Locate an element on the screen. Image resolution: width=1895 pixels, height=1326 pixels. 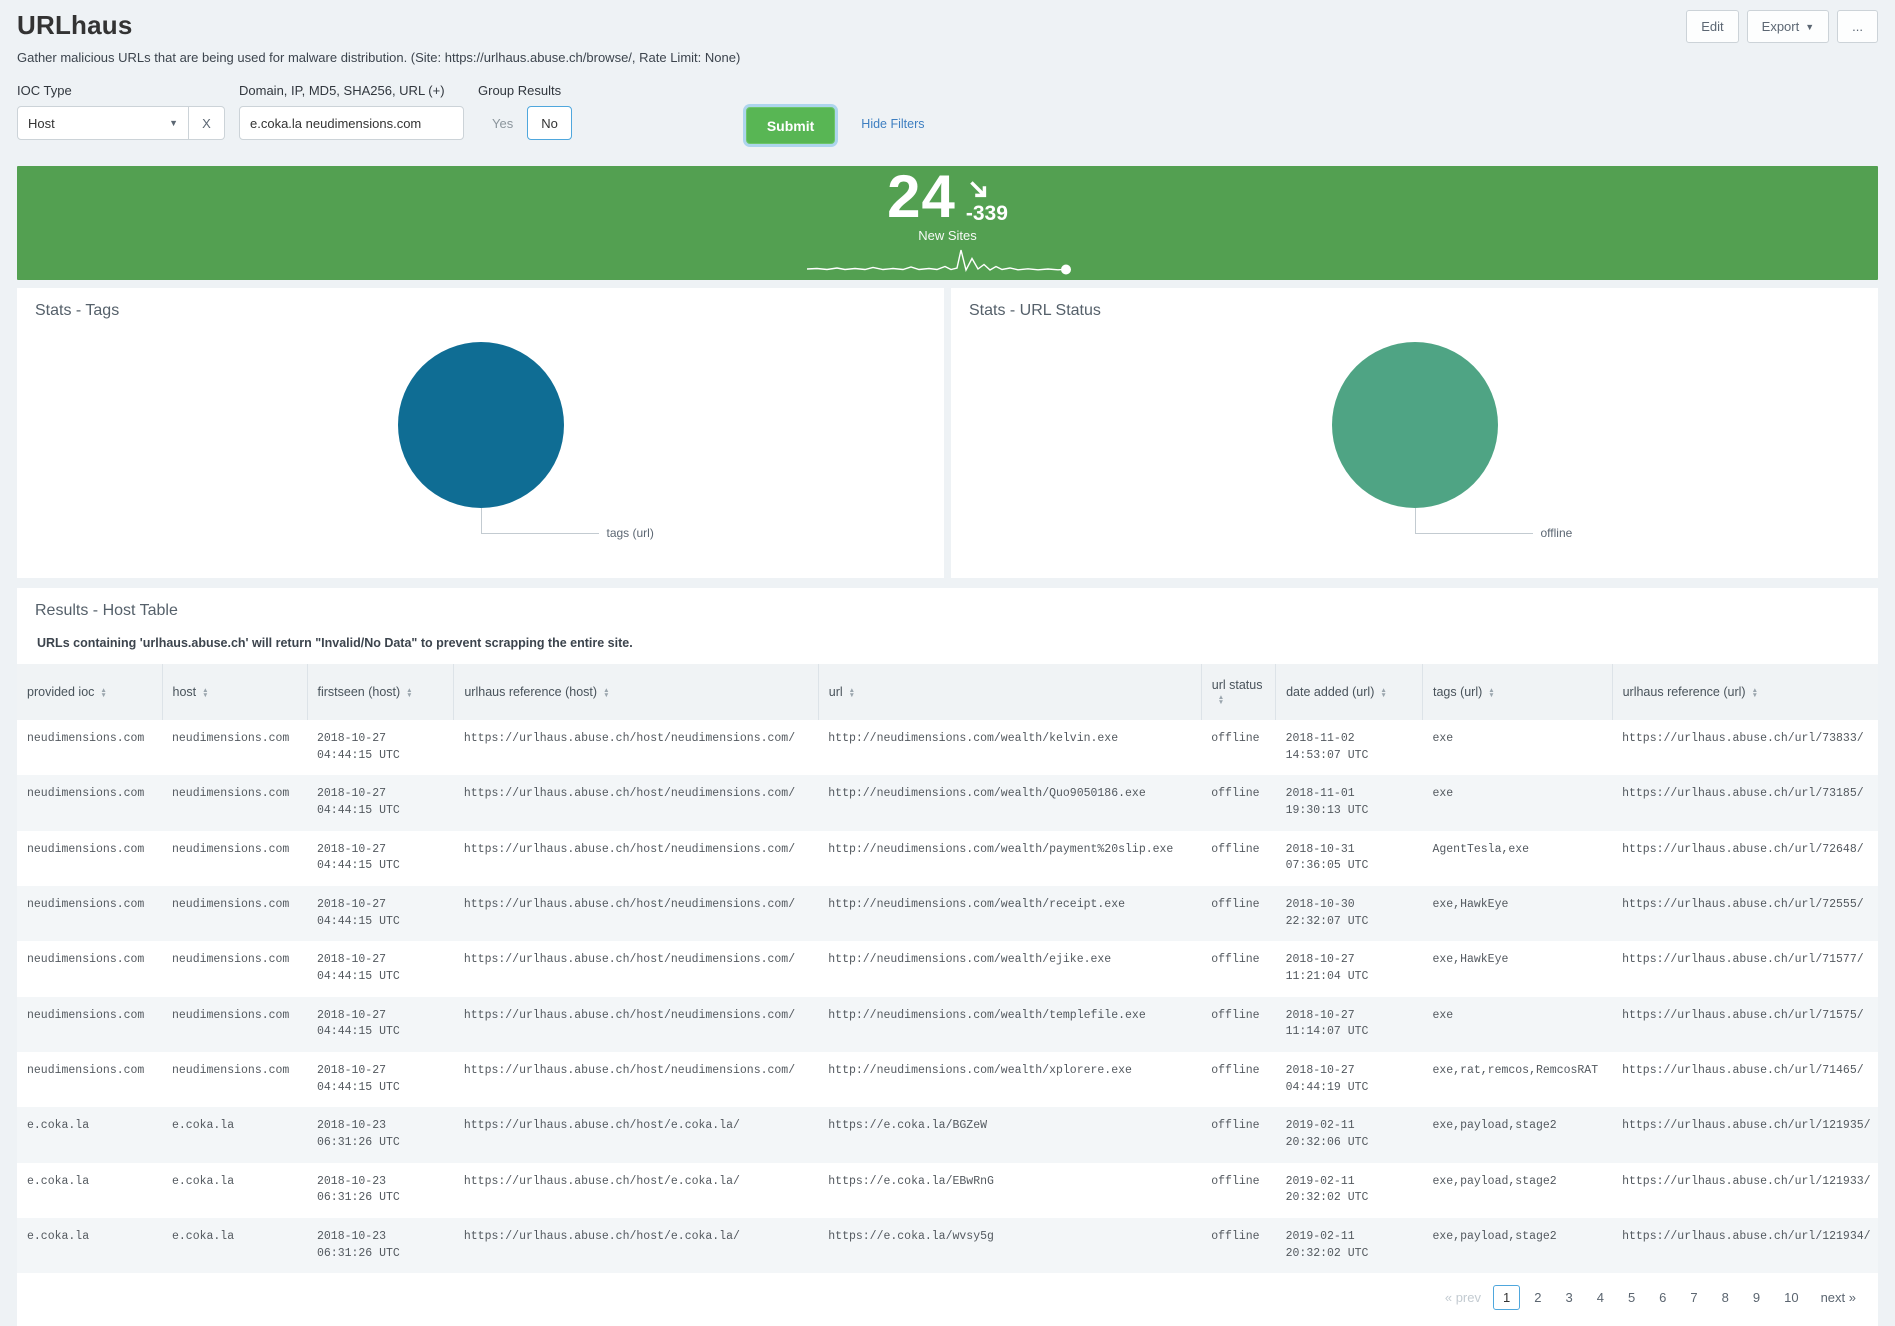
column-header-label: urlhaus reference (host) is located at coordinates (531, 692).